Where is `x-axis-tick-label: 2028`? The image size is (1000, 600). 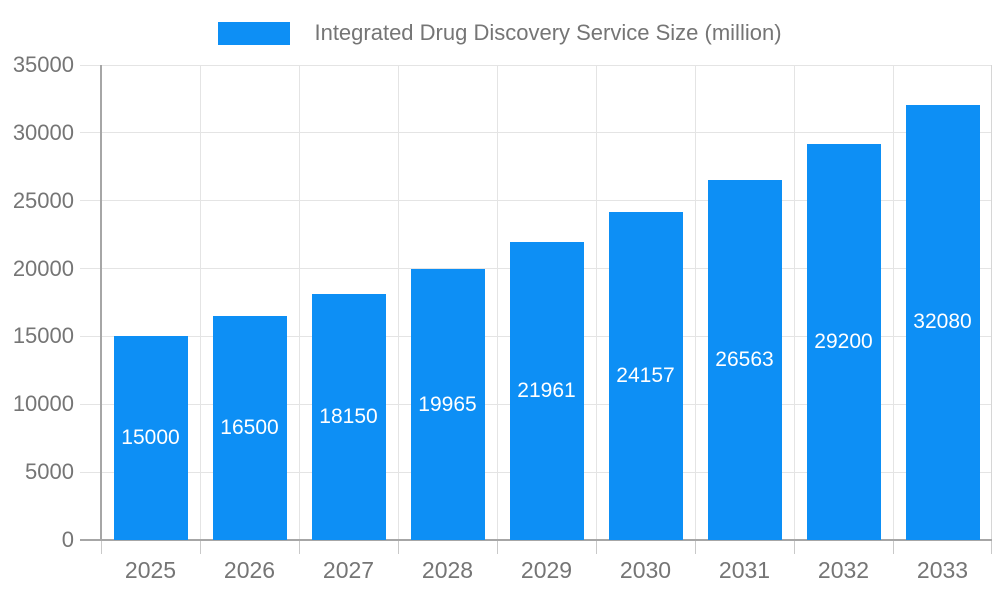 x-axis-tick-label: 2028 is located at coordinates (447, 570).